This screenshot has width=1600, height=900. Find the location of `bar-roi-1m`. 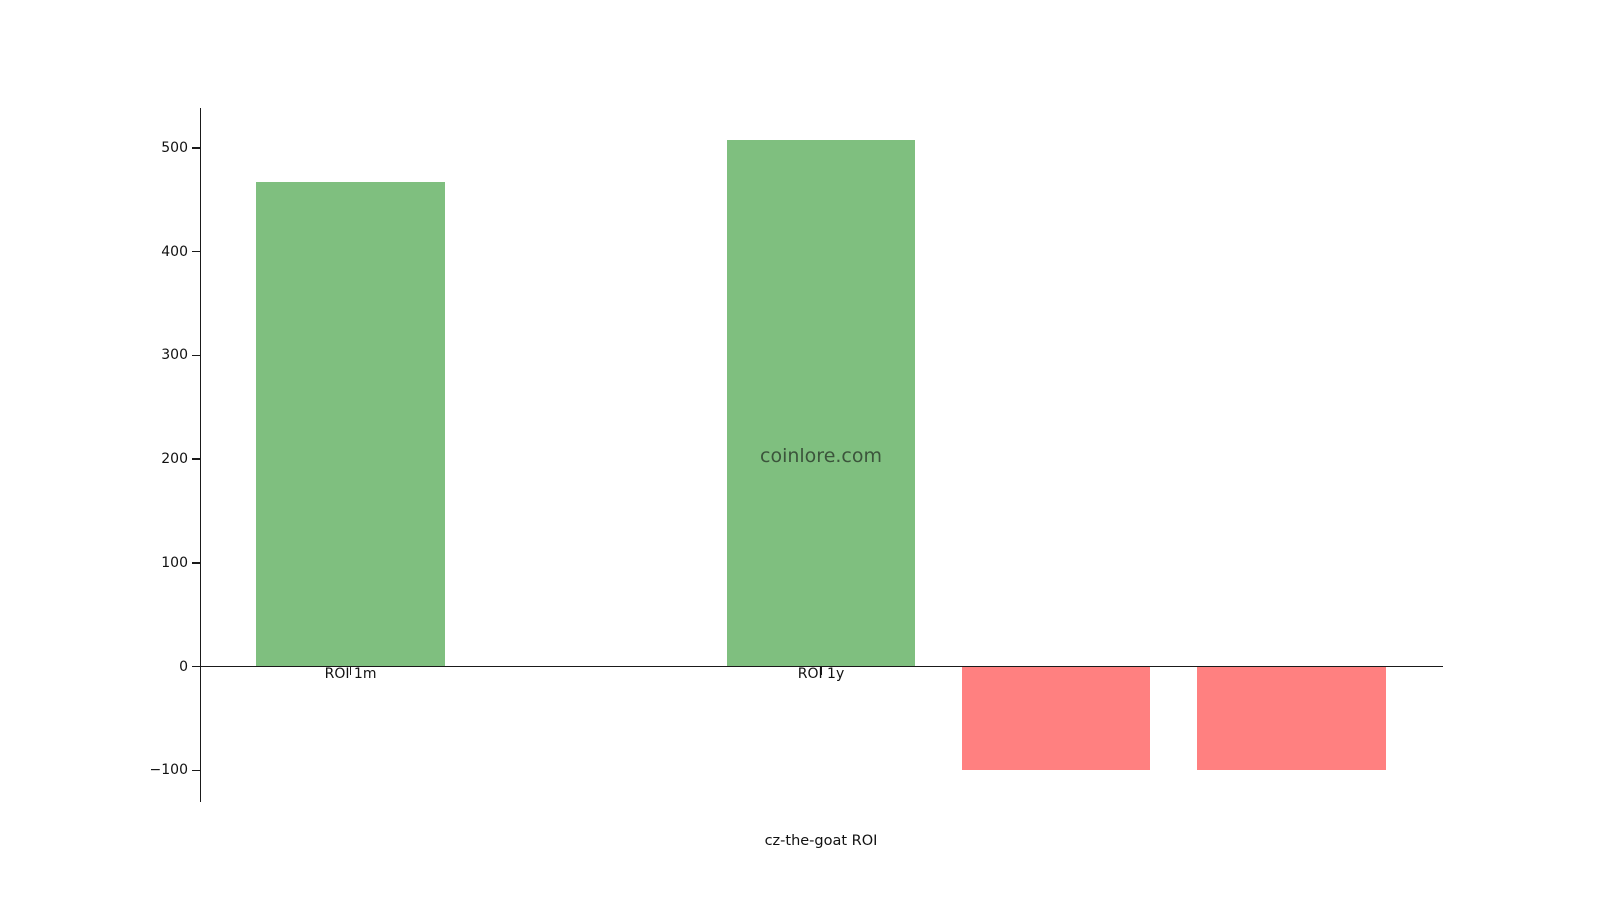

bar-roi-1m is located at coordinates (350, 424).